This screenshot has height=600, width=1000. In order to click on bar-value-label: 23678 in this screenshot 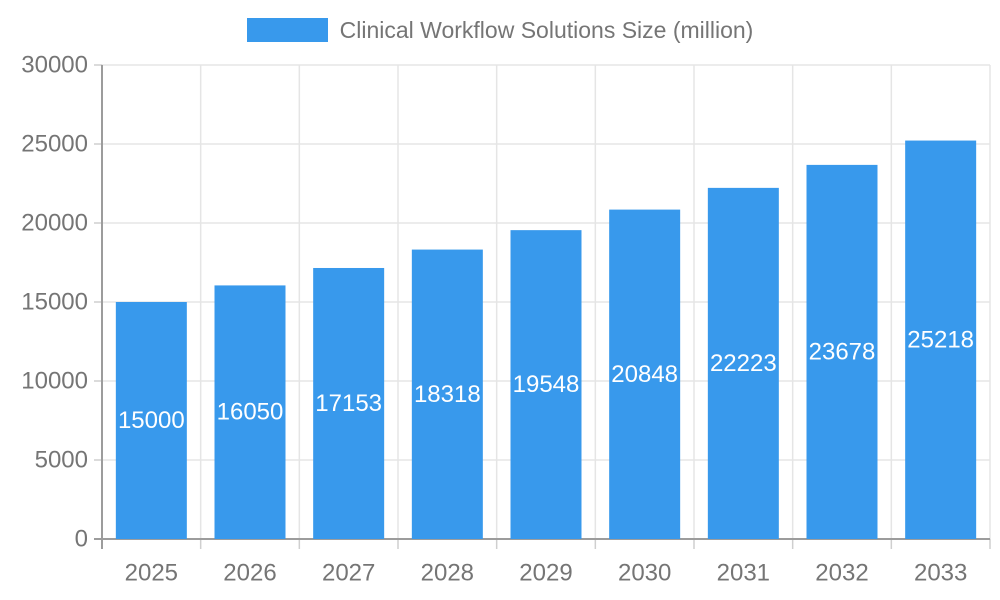, I will do `click(842, 351)`.